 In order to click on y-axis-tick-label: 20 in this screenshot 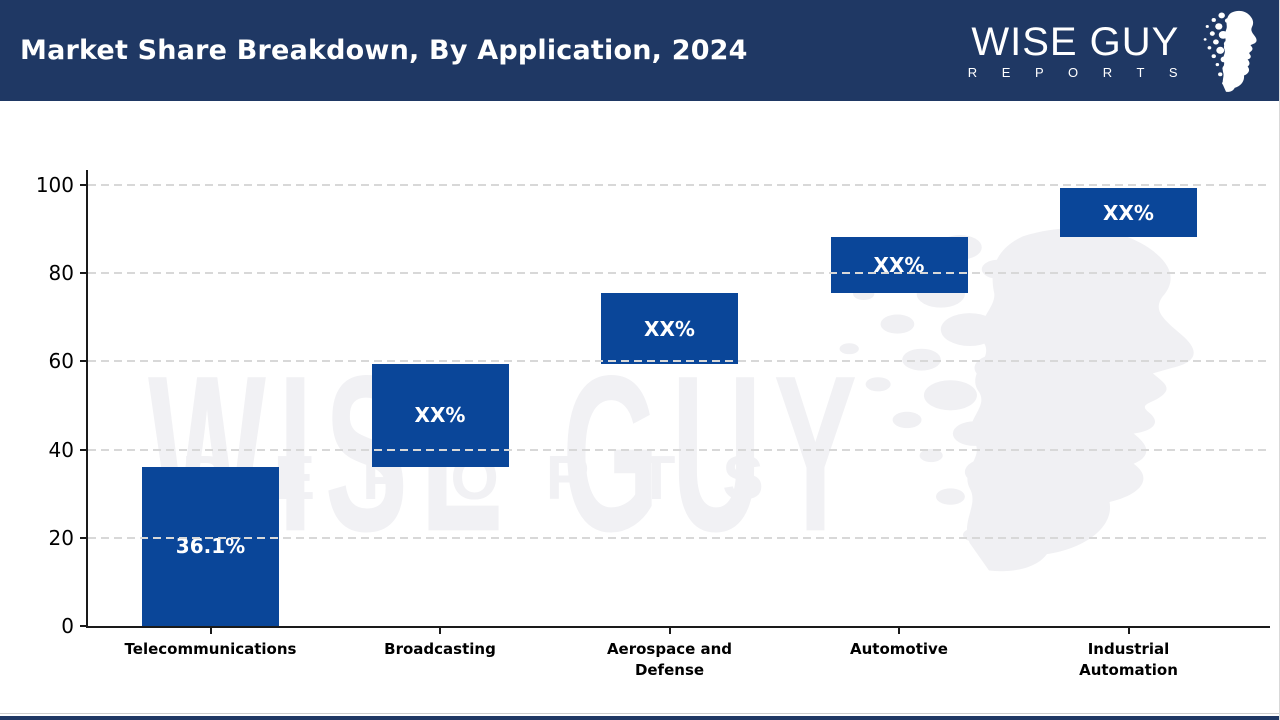, I will do `click(61, 537)`.